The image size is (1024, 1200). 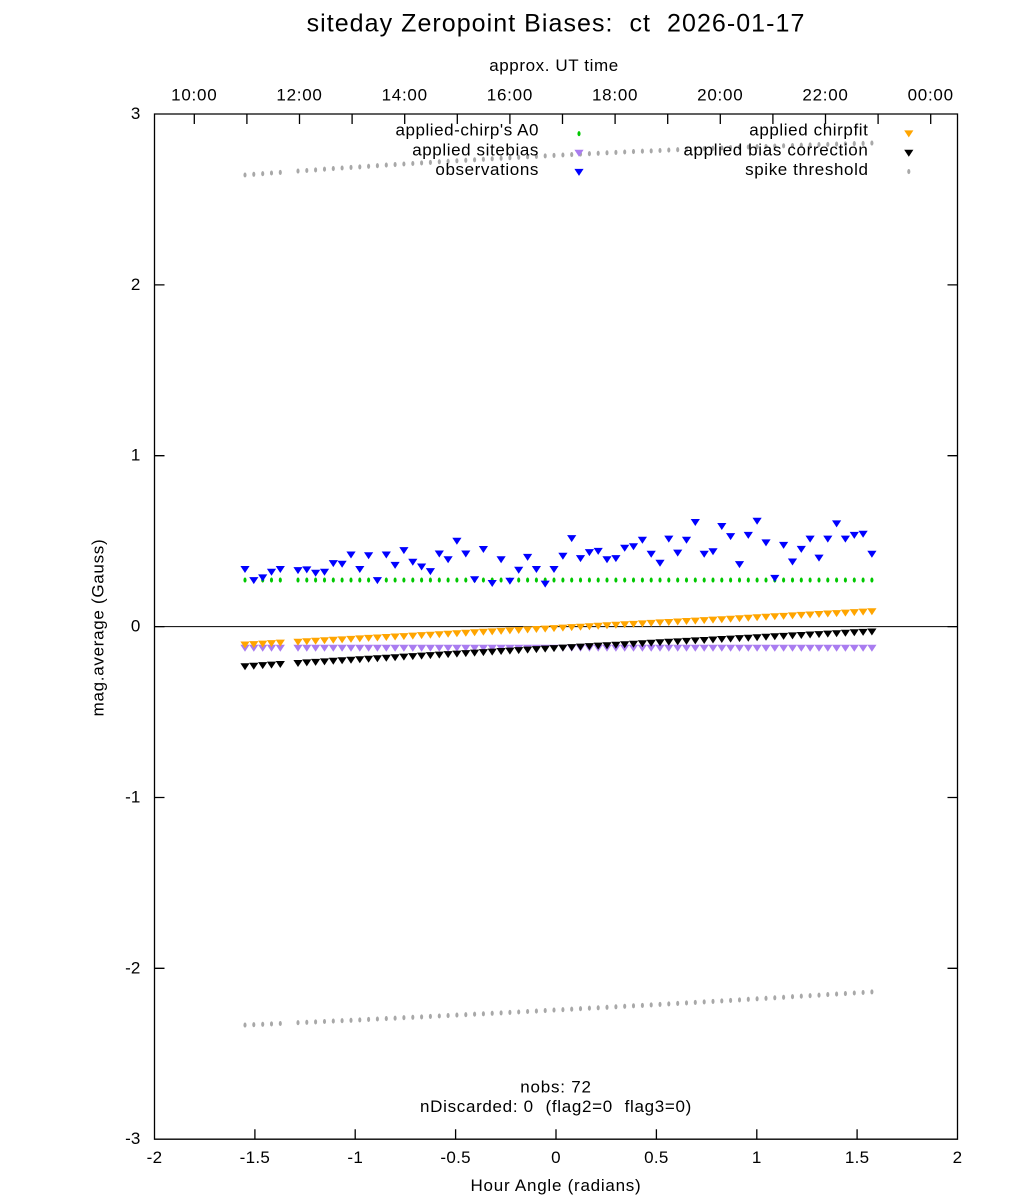 I want to click on svg-text: applied chirpfit, so click(x=808, y=130).